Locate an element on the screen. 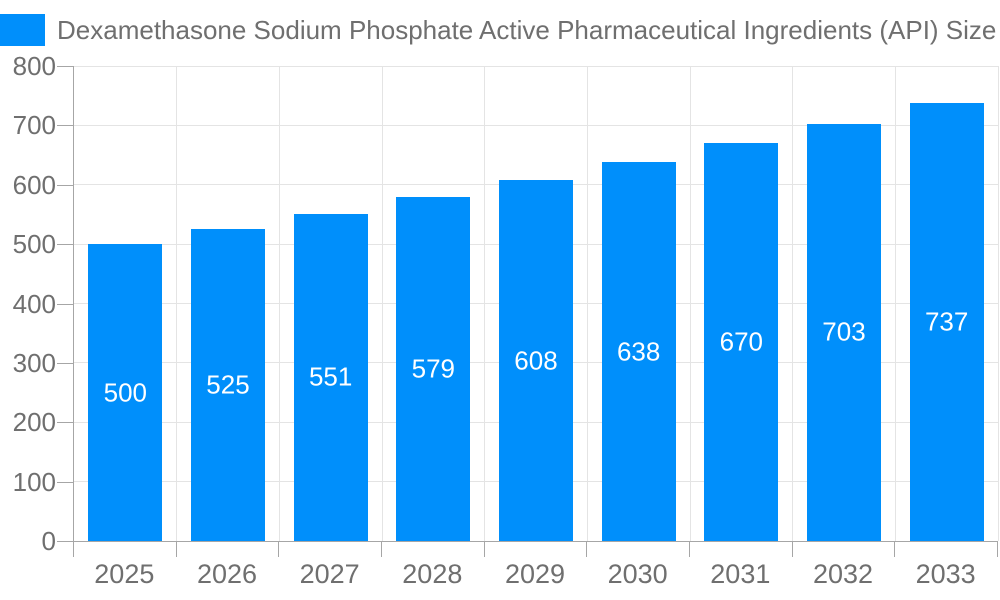 The image size is (1000, 600). y-axis-label: 100 is located at coordinates (34, 481).